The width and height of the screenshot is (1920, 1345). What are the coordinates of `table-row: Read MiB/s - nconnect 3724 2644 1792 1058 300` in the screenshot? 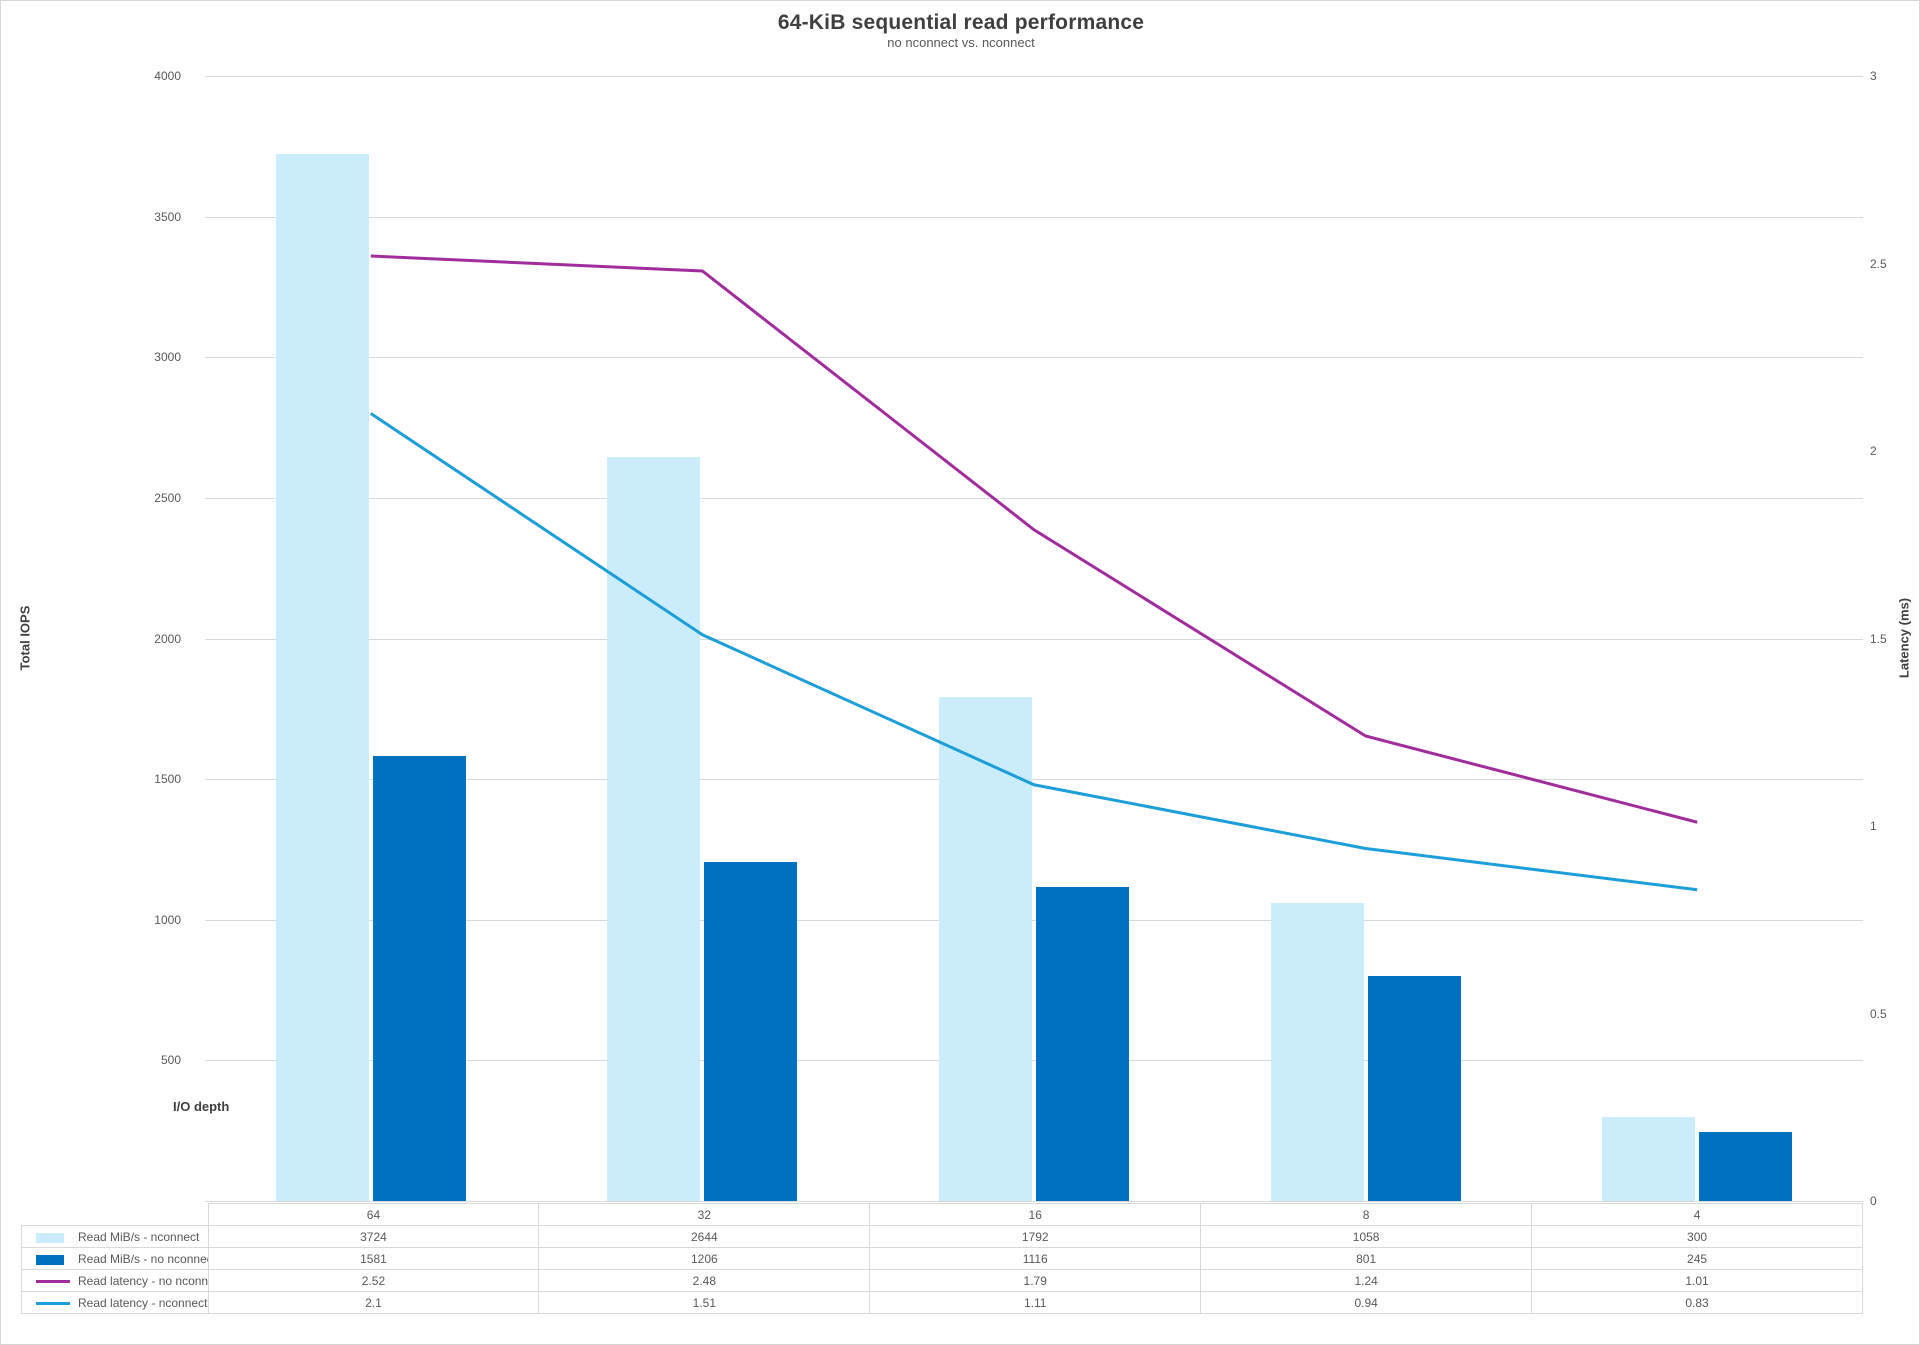 It's located at (942, 1236).